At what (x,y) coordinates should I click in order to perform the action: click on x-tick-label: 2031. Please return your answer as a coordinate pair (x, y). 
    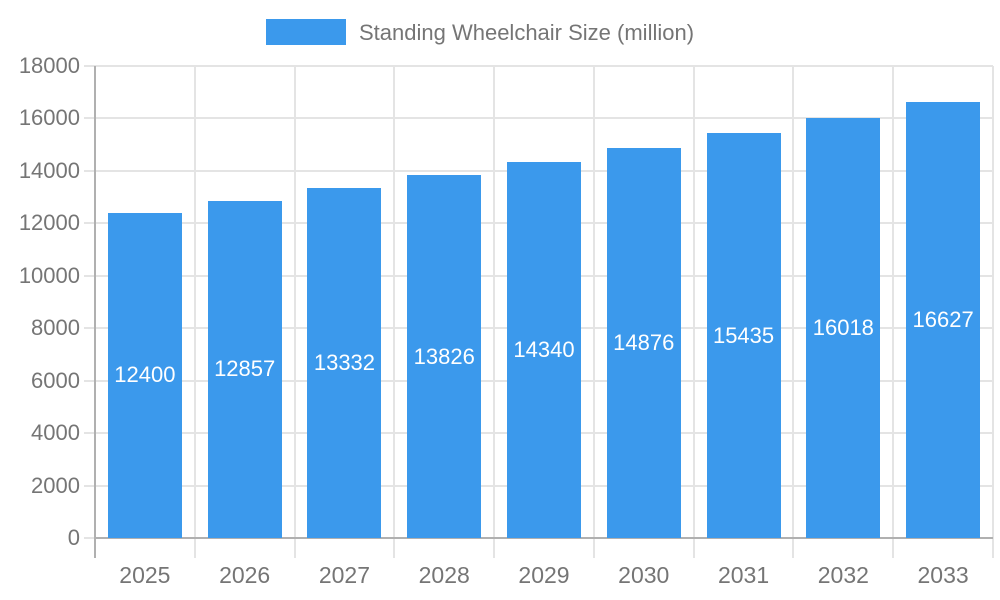
    Looking at the image, I should click on (743, 575).